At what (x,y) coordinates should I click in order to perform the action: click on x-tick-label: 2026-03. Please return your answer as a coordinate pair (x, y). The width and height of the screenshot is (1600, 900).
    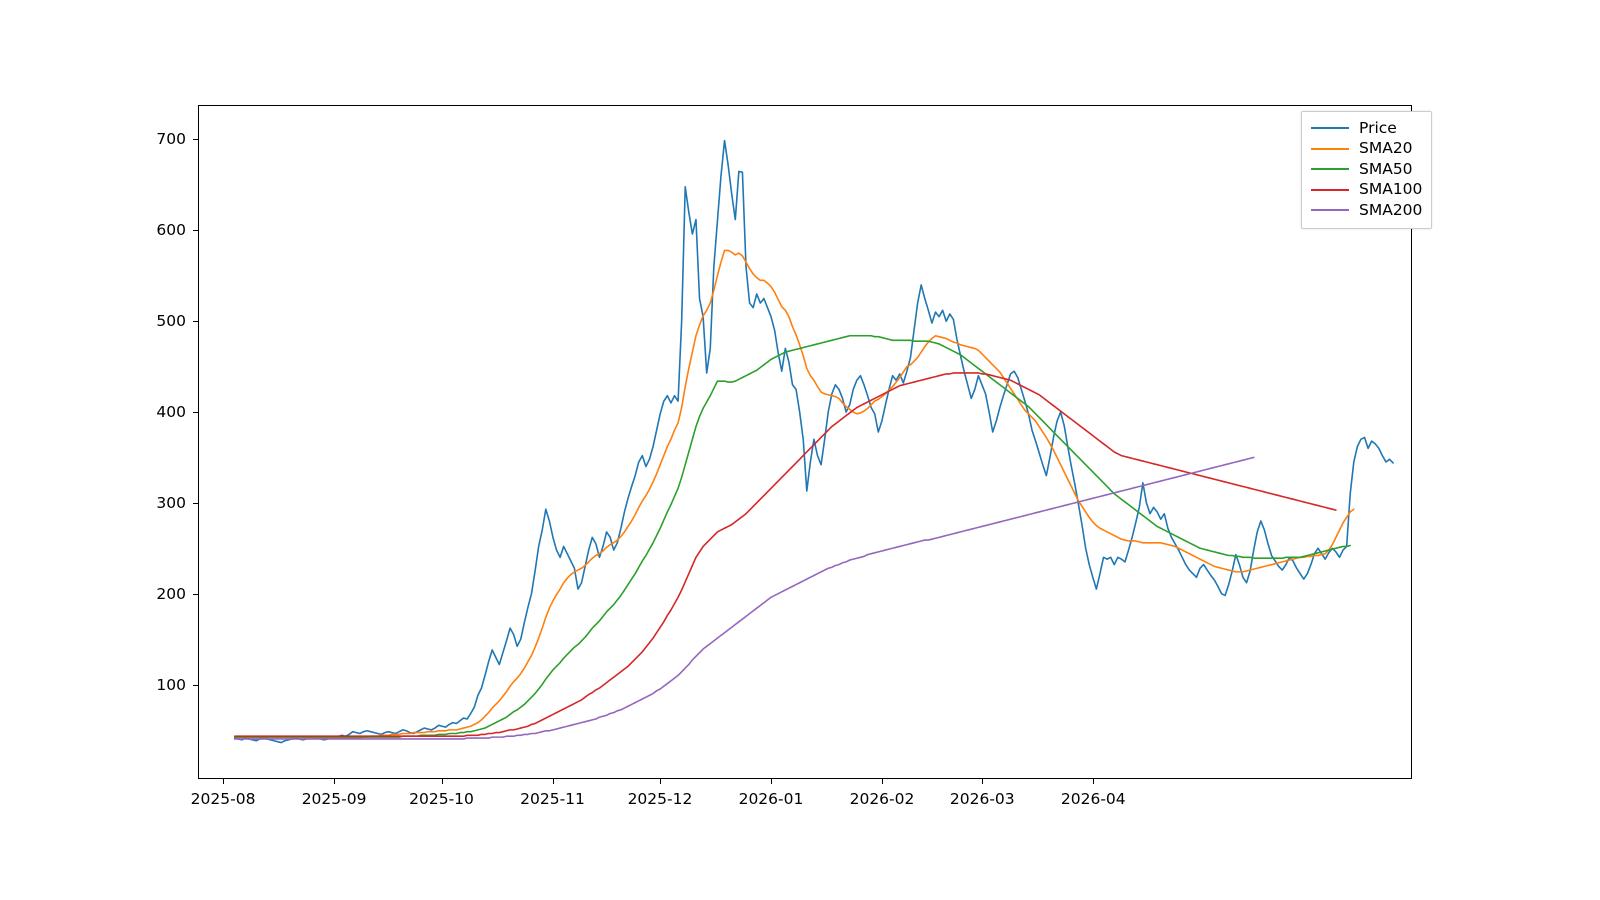
    Looking at the image, I should click on (982, 799).